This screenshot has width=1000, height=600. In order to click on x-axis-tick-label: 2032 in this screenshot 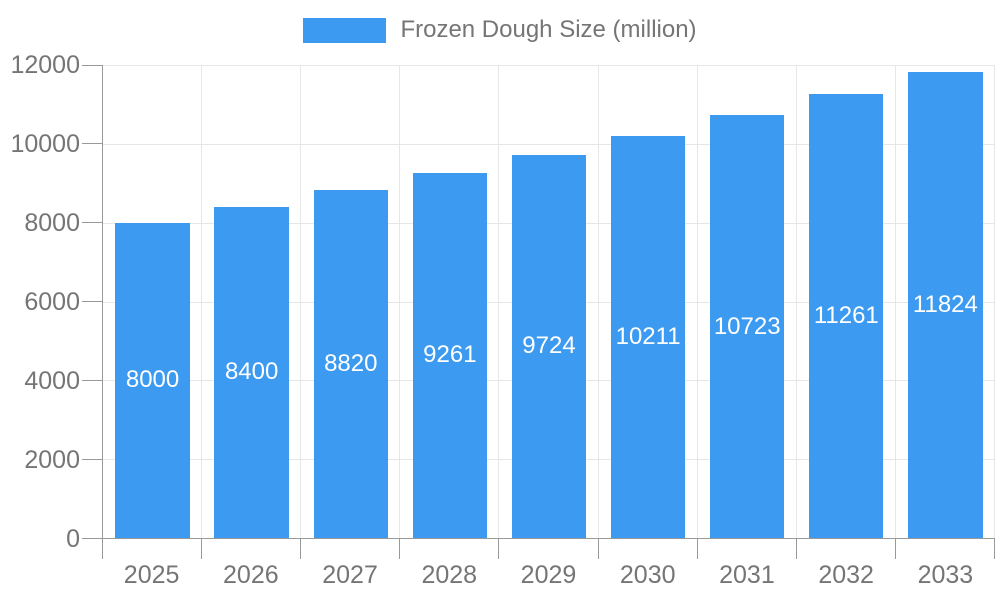, I will do `click(846, 575)`.